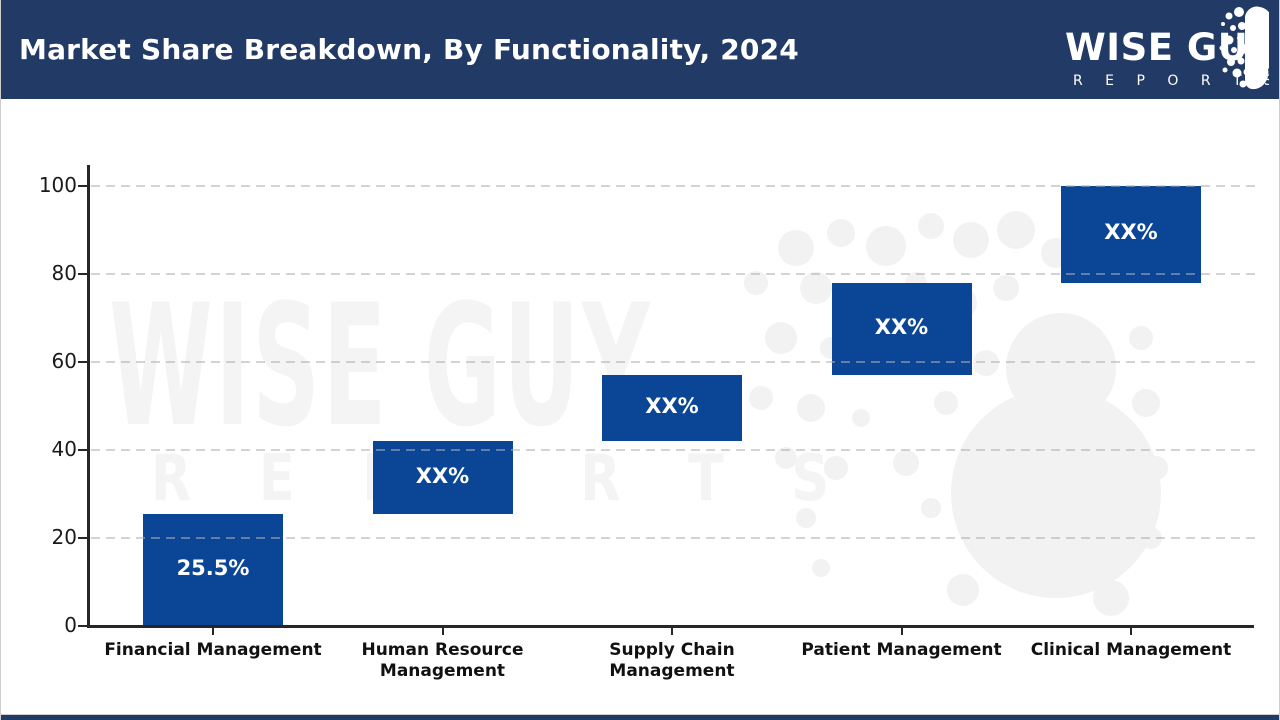 The image size is (1280, 720). Describe the element at coordinates (57, 185) in the screenshot. I see `y-tick-label: 100` at that location.